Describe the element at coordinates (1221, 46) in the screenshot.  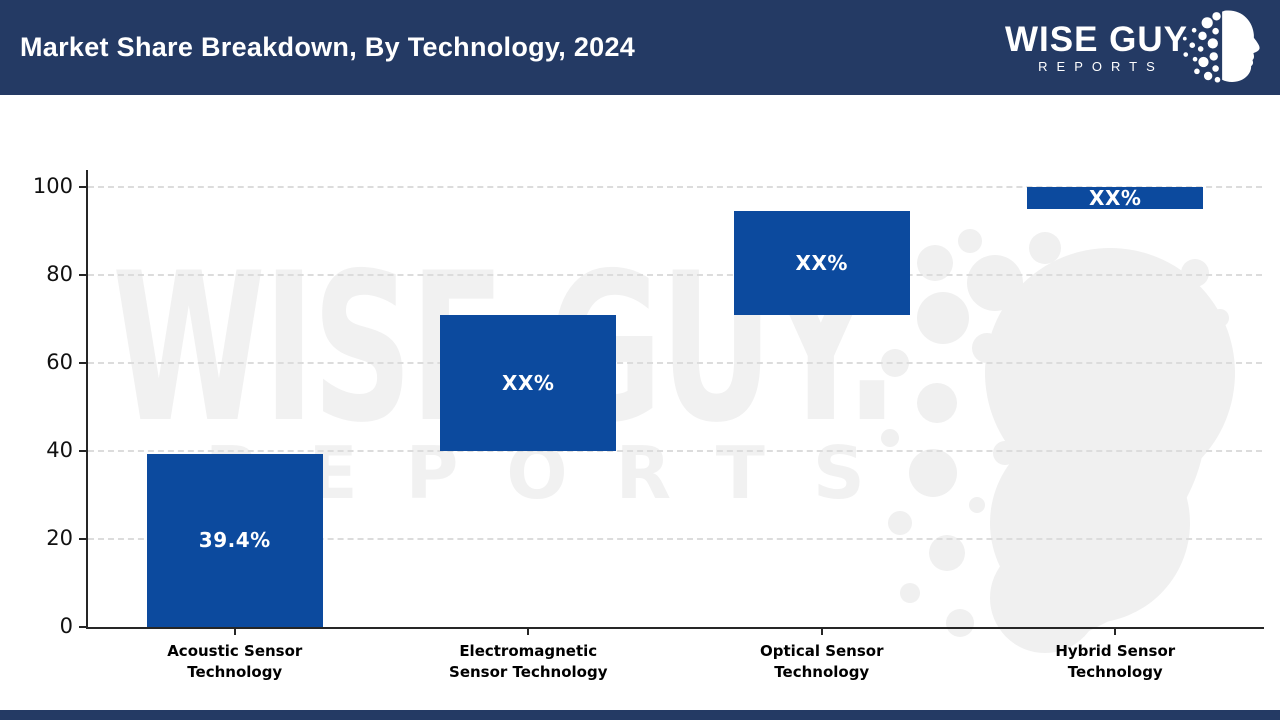
I see `logo-head-icon` at that location.